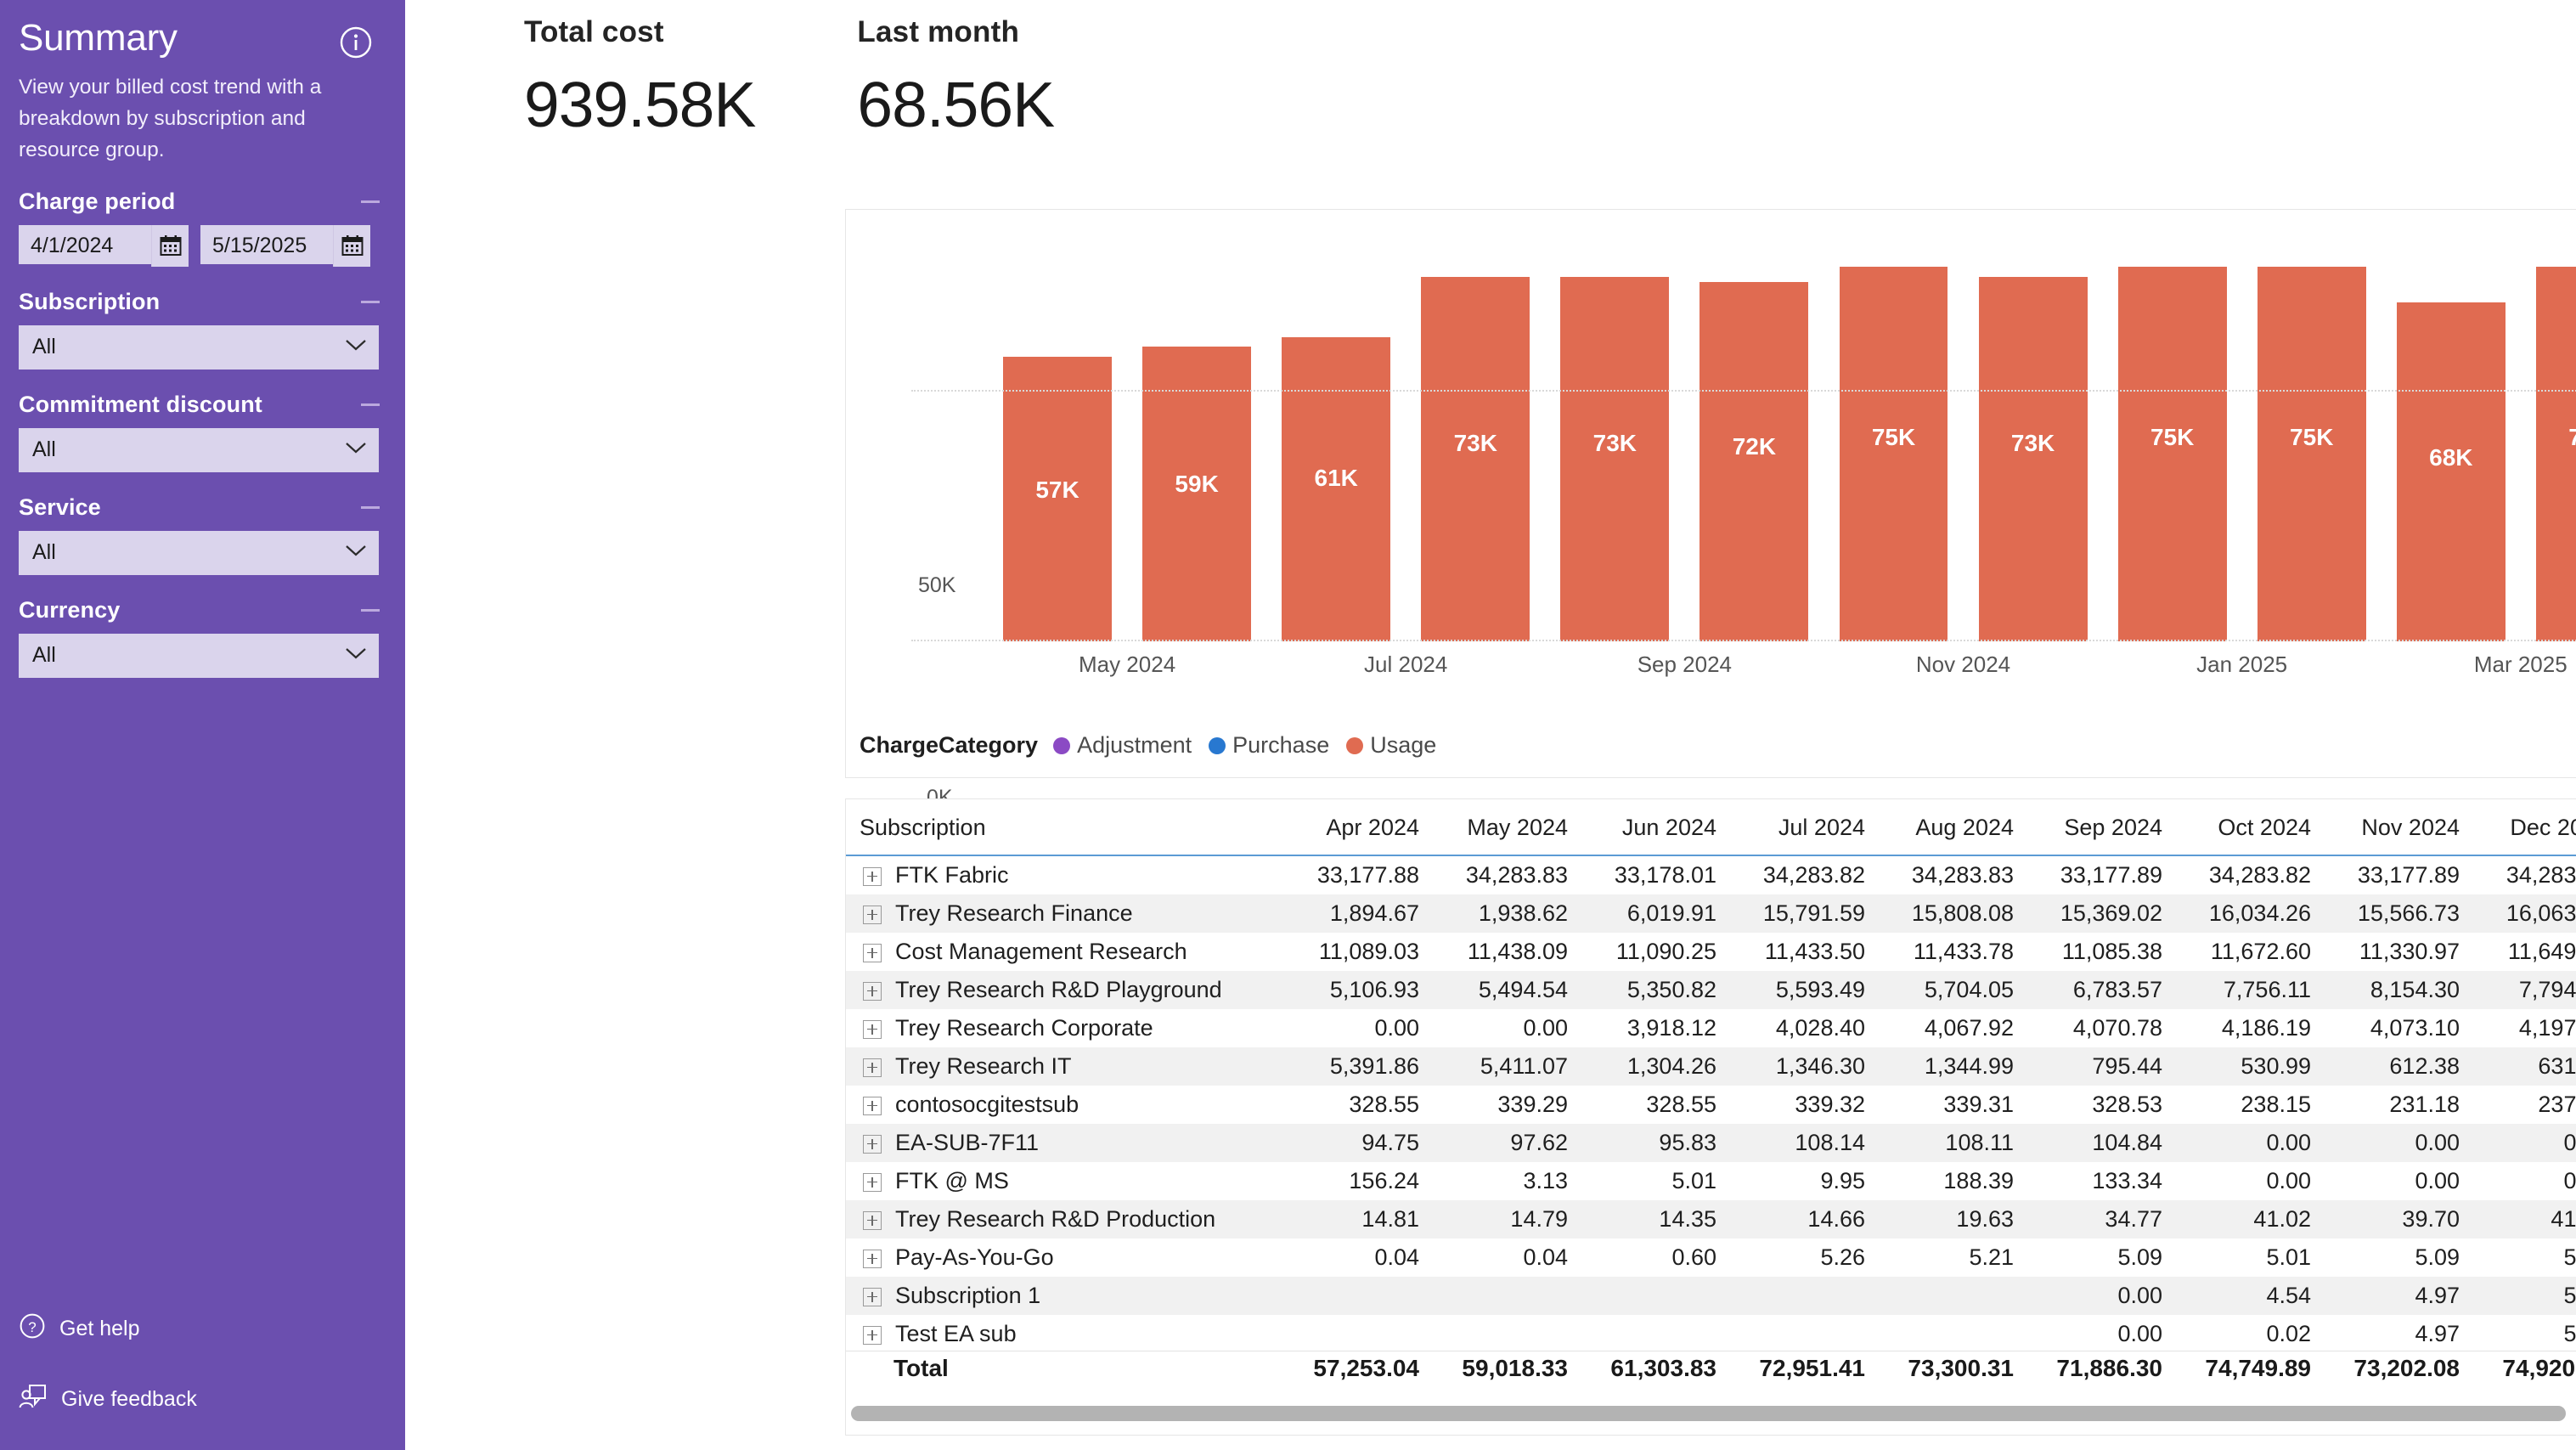 This screenshot has width=2576, height=1450. Describe the element at coordinates (199, 450) in the screenshot. I see `commitment-discount-filter-select: All` at that location.